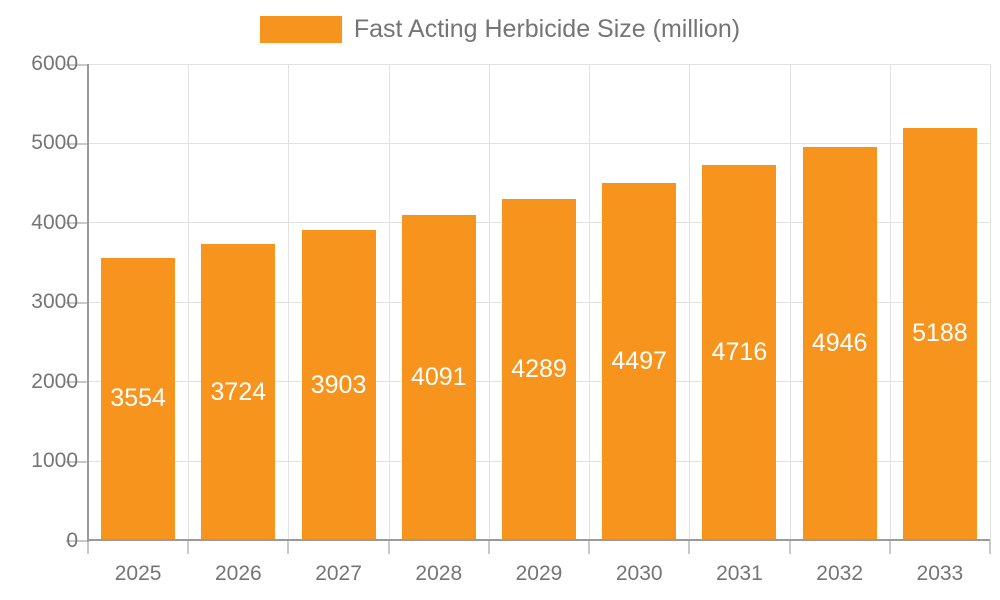 This screenshot has height=600, width=1000. Describe the element at coordinates (238, 573) in the screenshot. I see `x-tick-label: 2026` at that location.